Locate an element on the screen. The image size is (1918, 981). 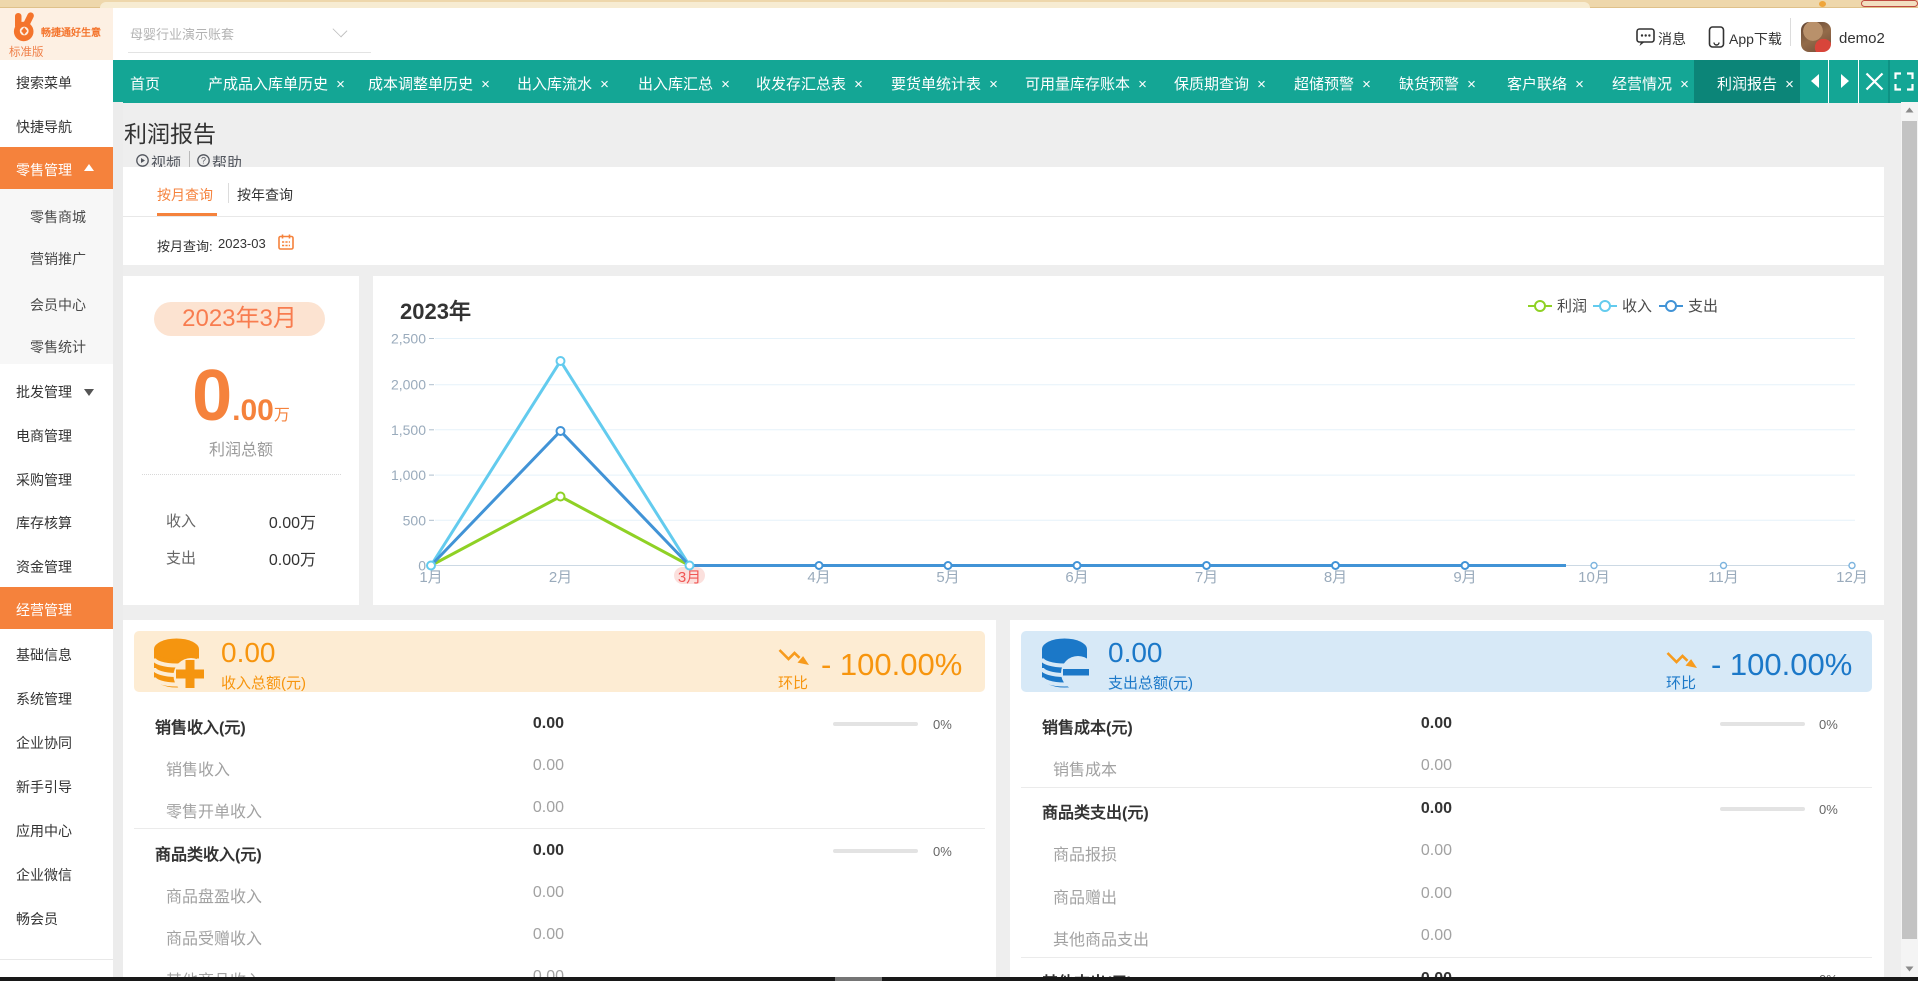
svg-text: 支出 is located at coordinates (1703, 306).